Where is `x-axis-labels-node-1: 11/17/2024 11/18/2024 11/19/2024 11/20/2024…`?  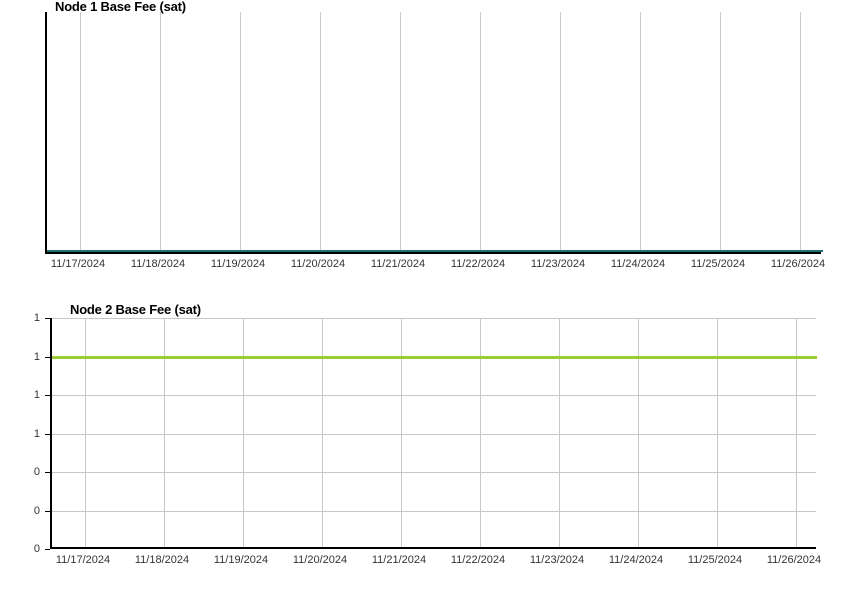
x-axis-labels-node-1: 11/17/2024 11/18/2024 11/19/2024 11/20/2024… is located at coordinates (430, 266).